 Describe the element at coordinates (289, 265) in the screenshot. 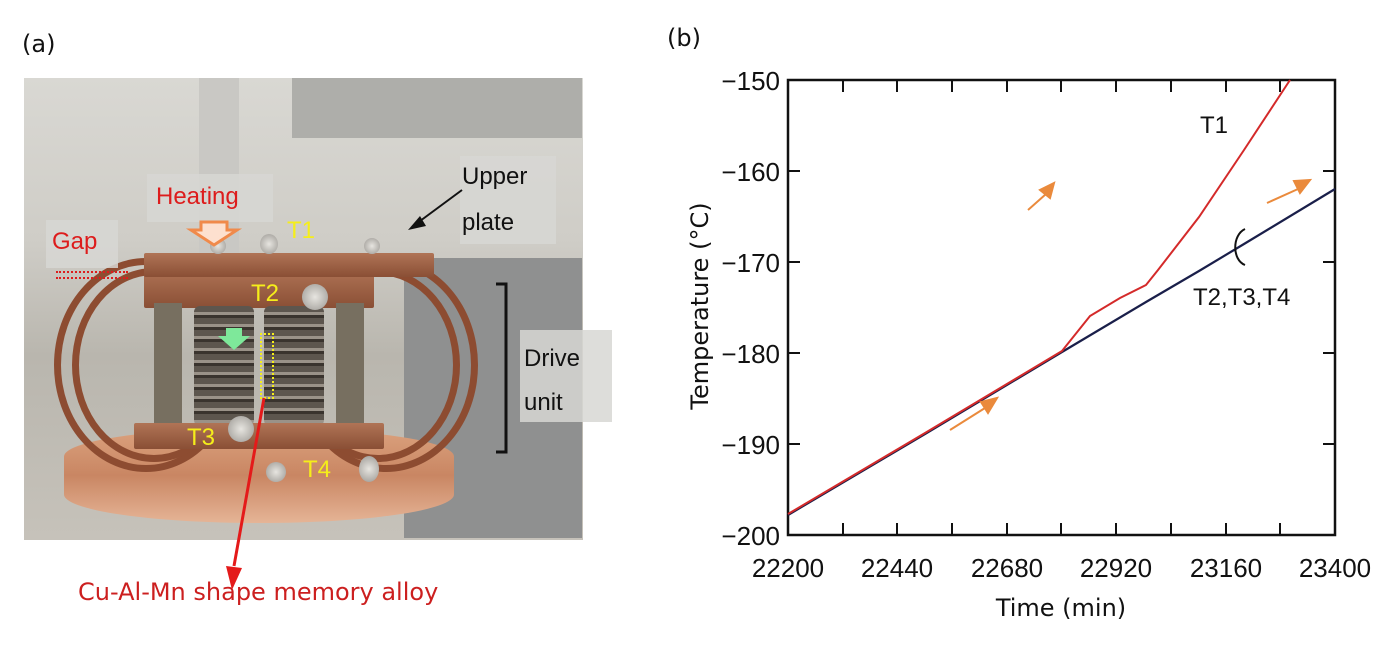

I see `upper-plate` at that location.